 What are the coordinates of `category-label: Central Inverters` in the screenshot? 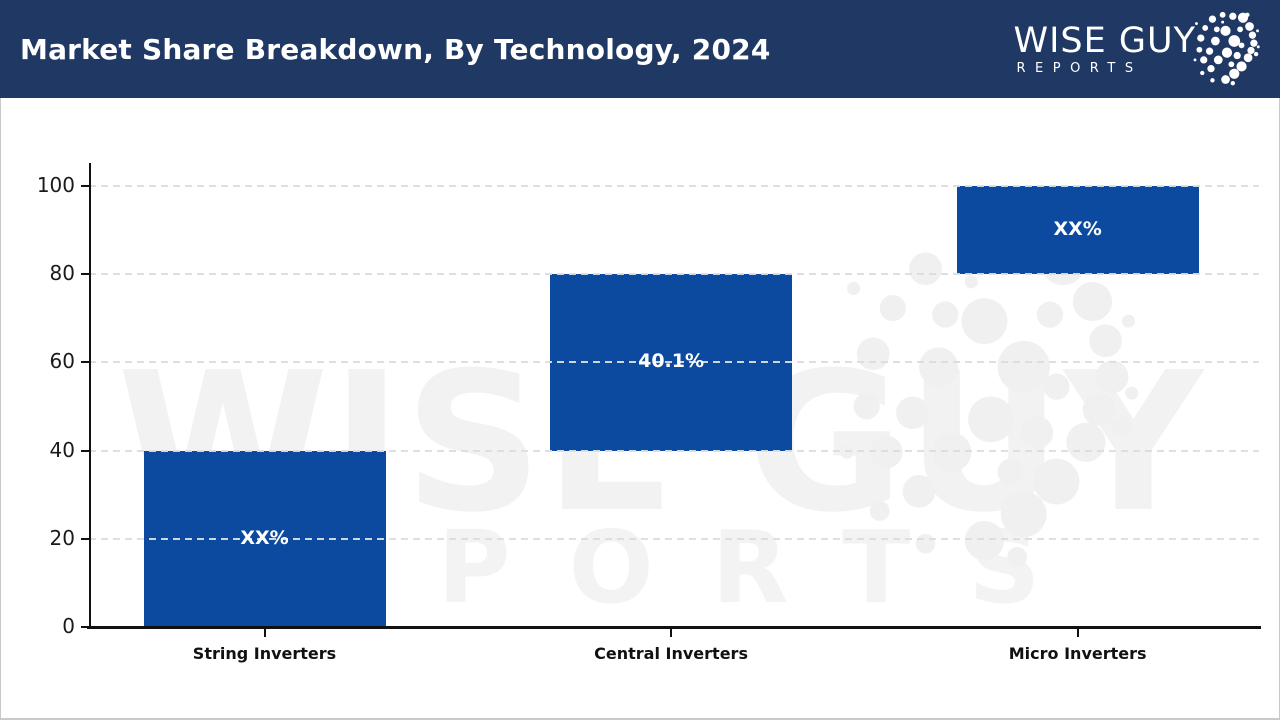 It's located at (671, 653).